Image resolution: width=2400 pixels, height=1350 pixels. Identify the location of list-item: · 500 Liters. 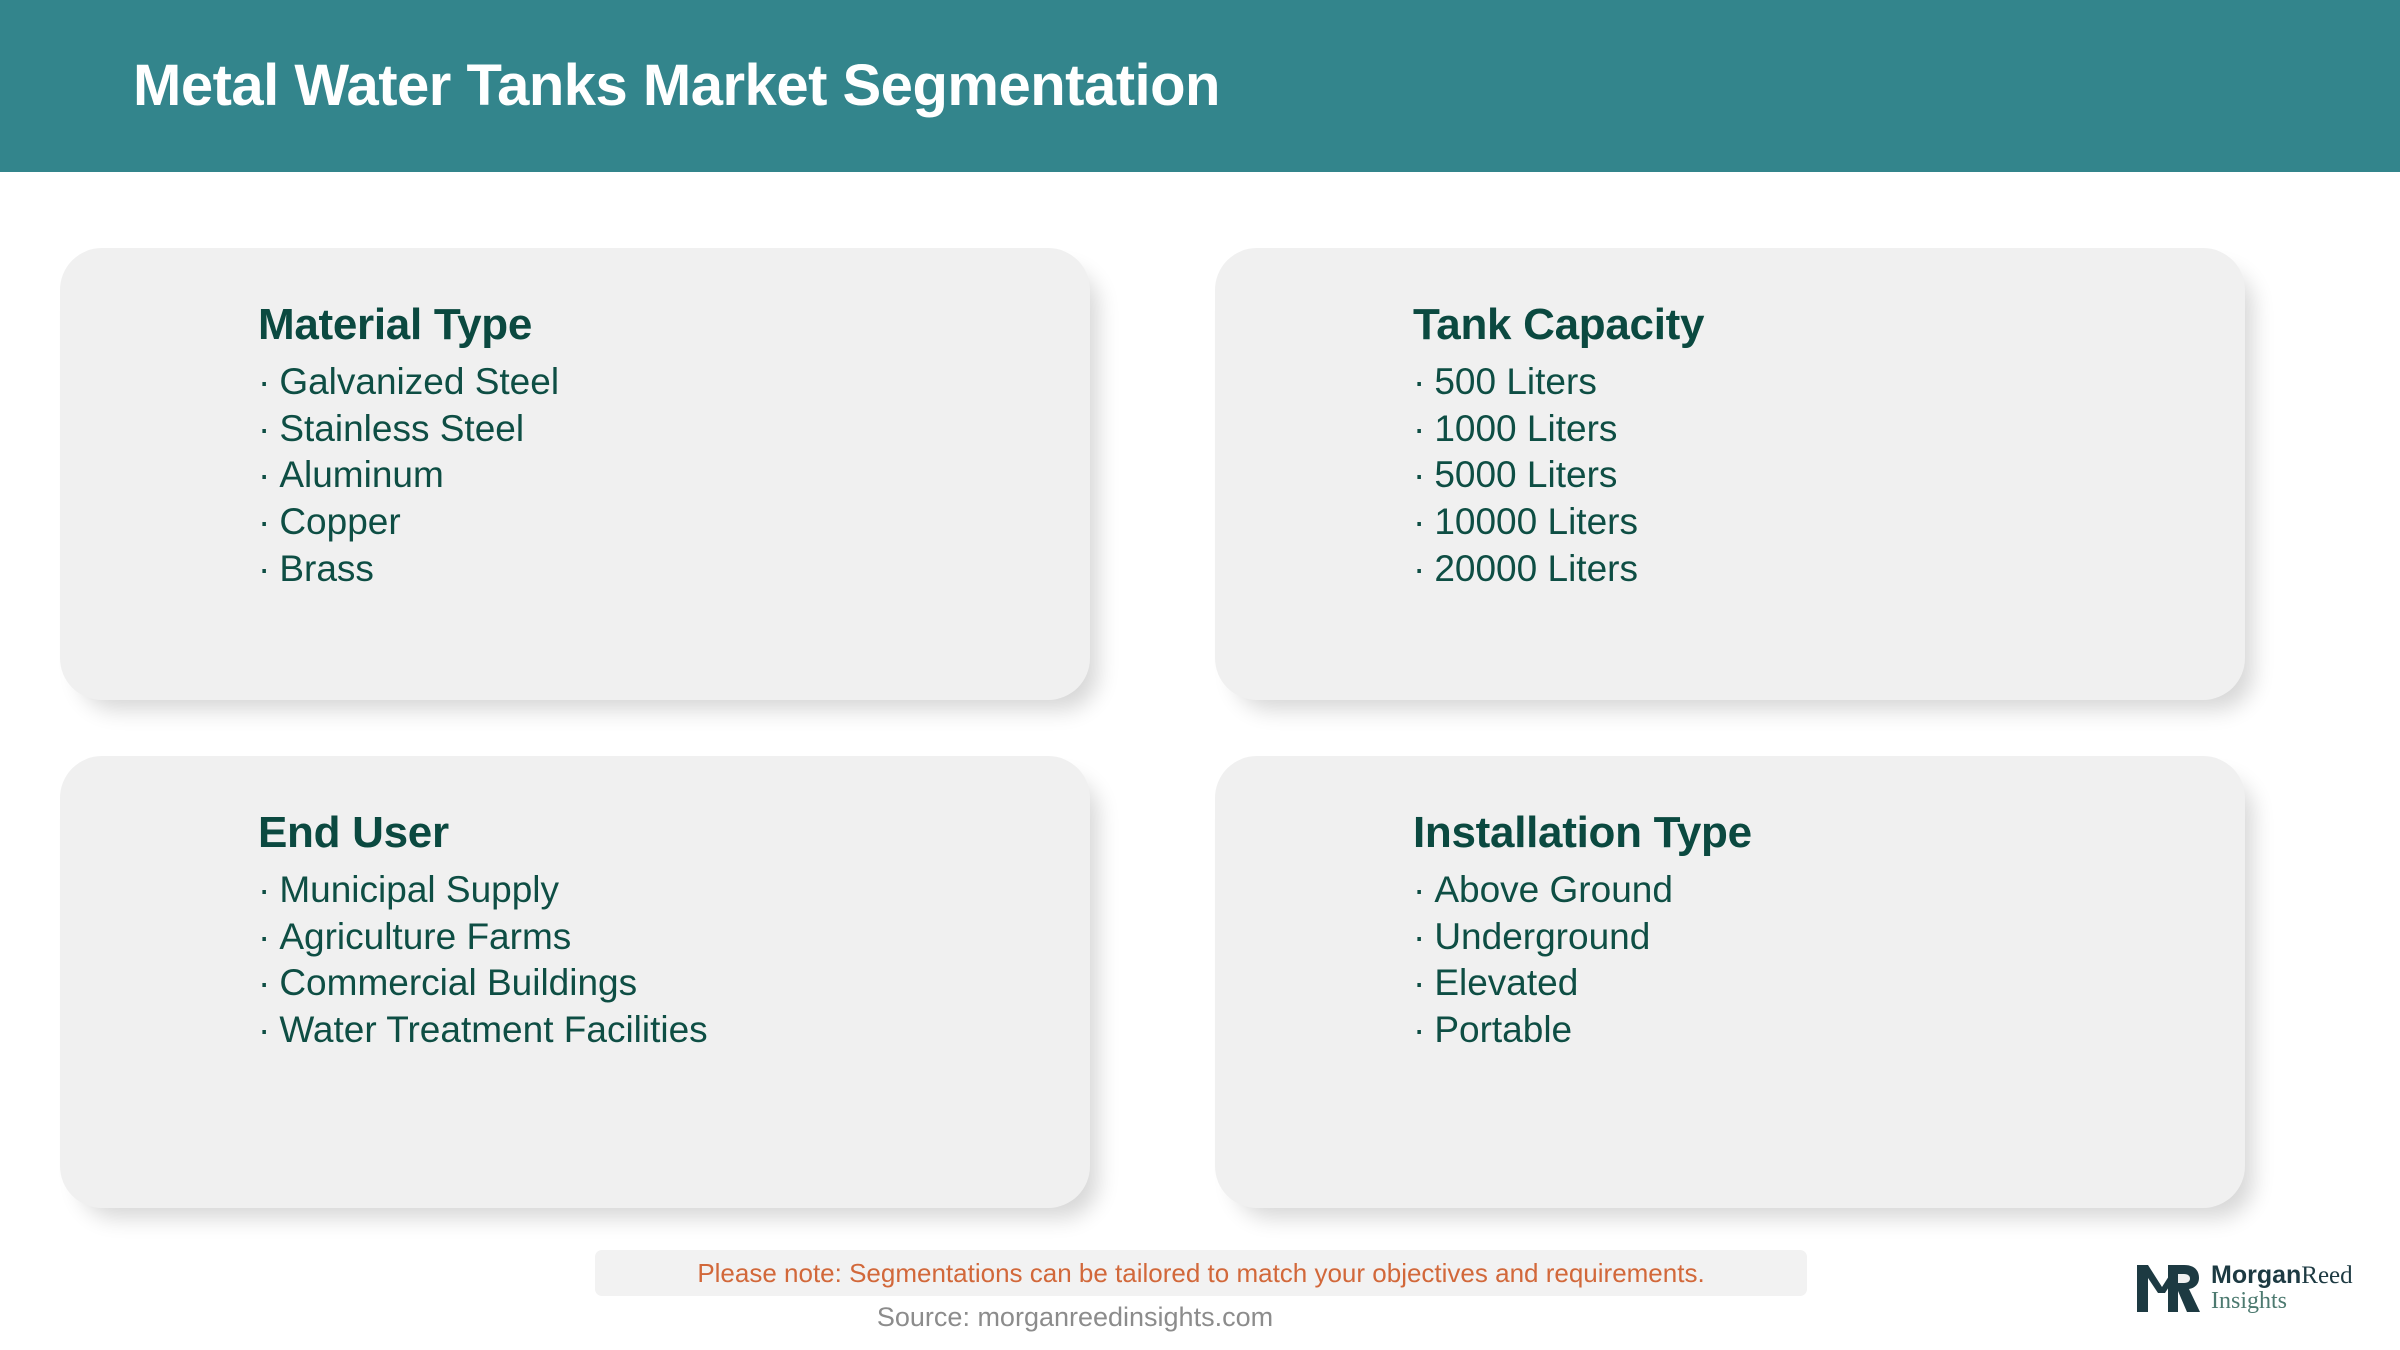
(1809, 382).